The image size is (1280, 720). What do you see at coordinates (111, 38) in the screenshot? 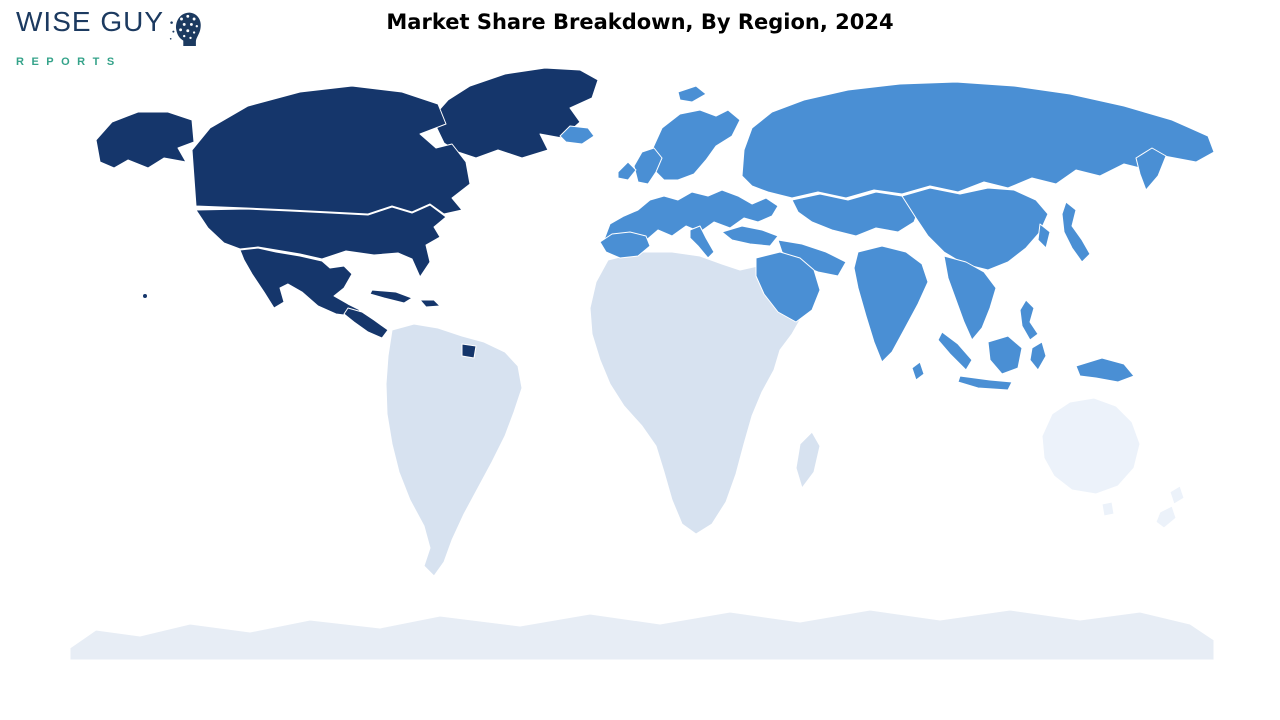
I see `logo: WISE GUY` at bounding box center [111, 38].